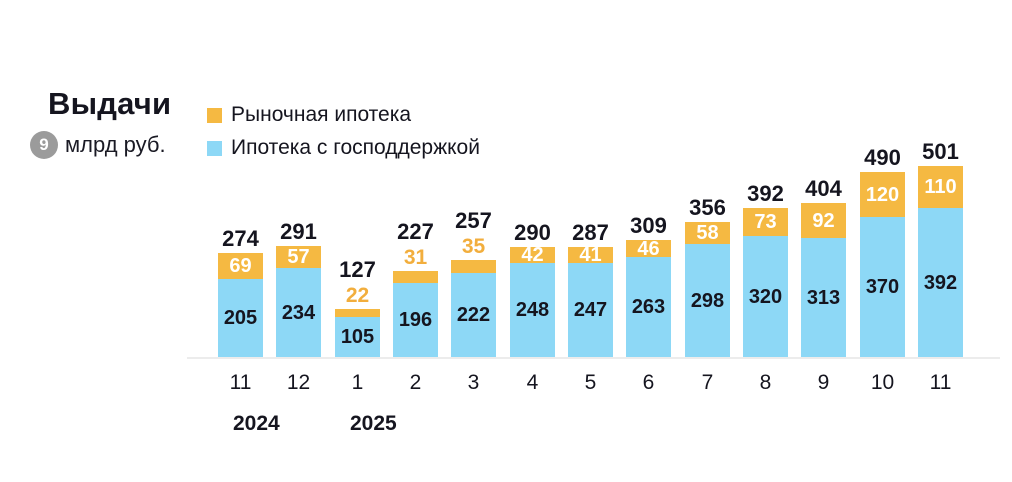 The width and height of the screenshot is (1012, 482). I want to click on segment-state-support-mortgage: 196, so click(415, 320).